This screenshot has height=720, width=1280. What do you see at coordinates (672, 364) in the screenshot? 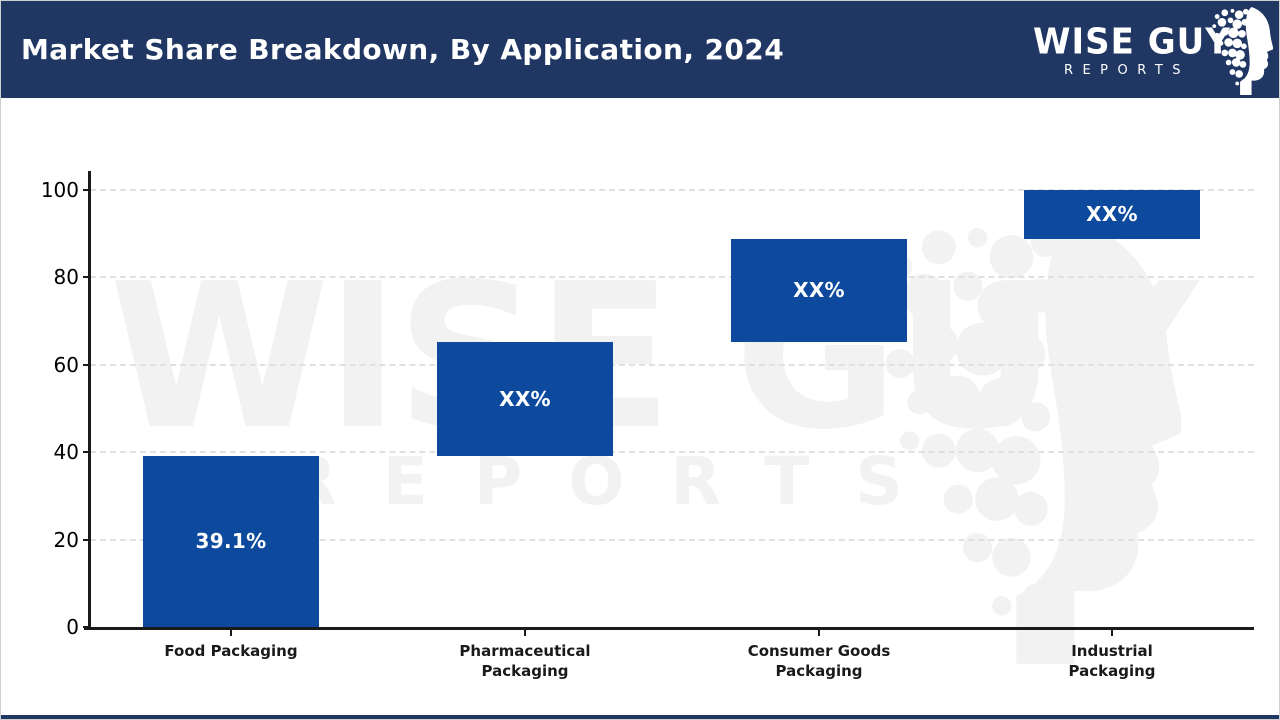
I see `gridline-y60` at bounding box center [672, 364].